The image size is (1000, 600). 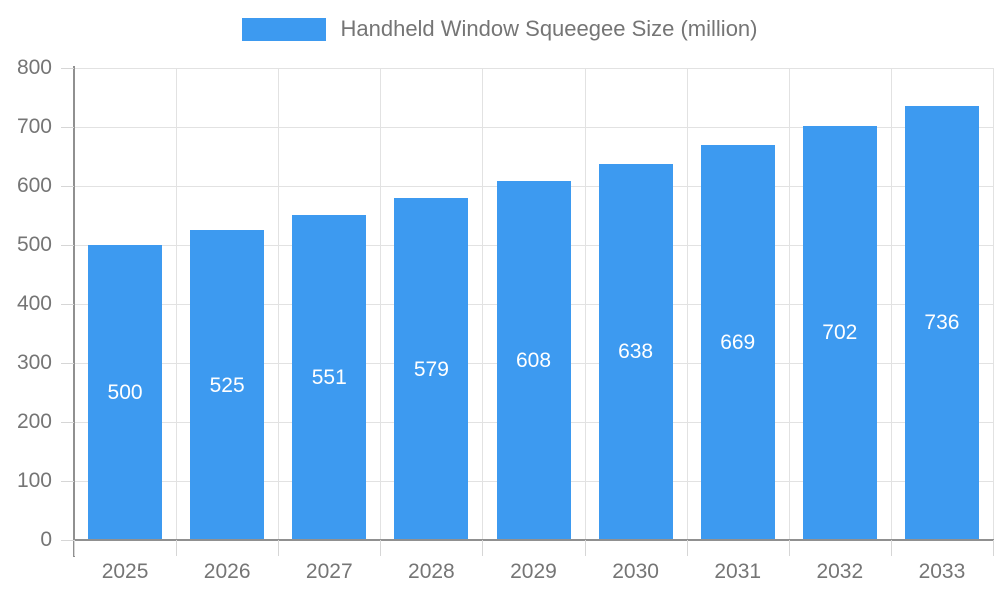 I want to click on y-tick-label: 200, so click(x=34, y=421).